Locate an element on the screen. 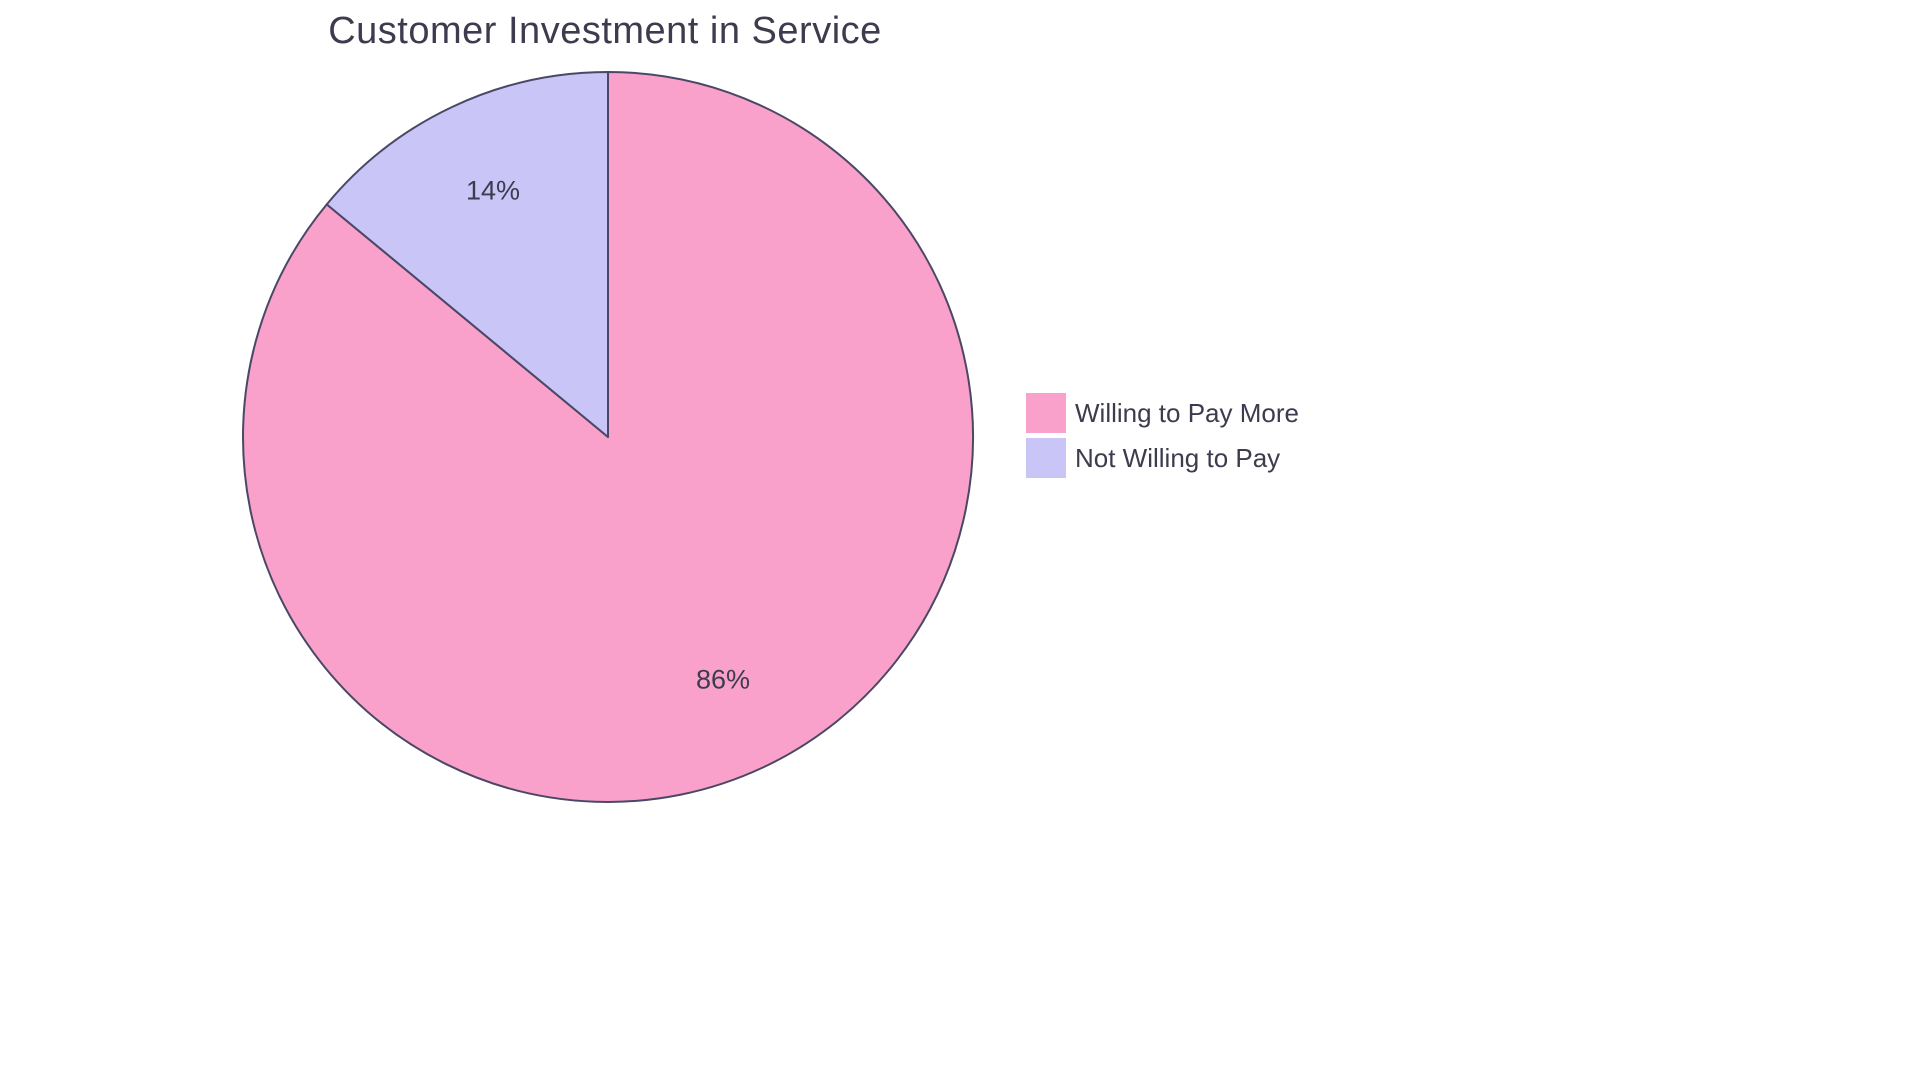  legend-label: Willing to Pay More is located at coordinates (1187, 412).